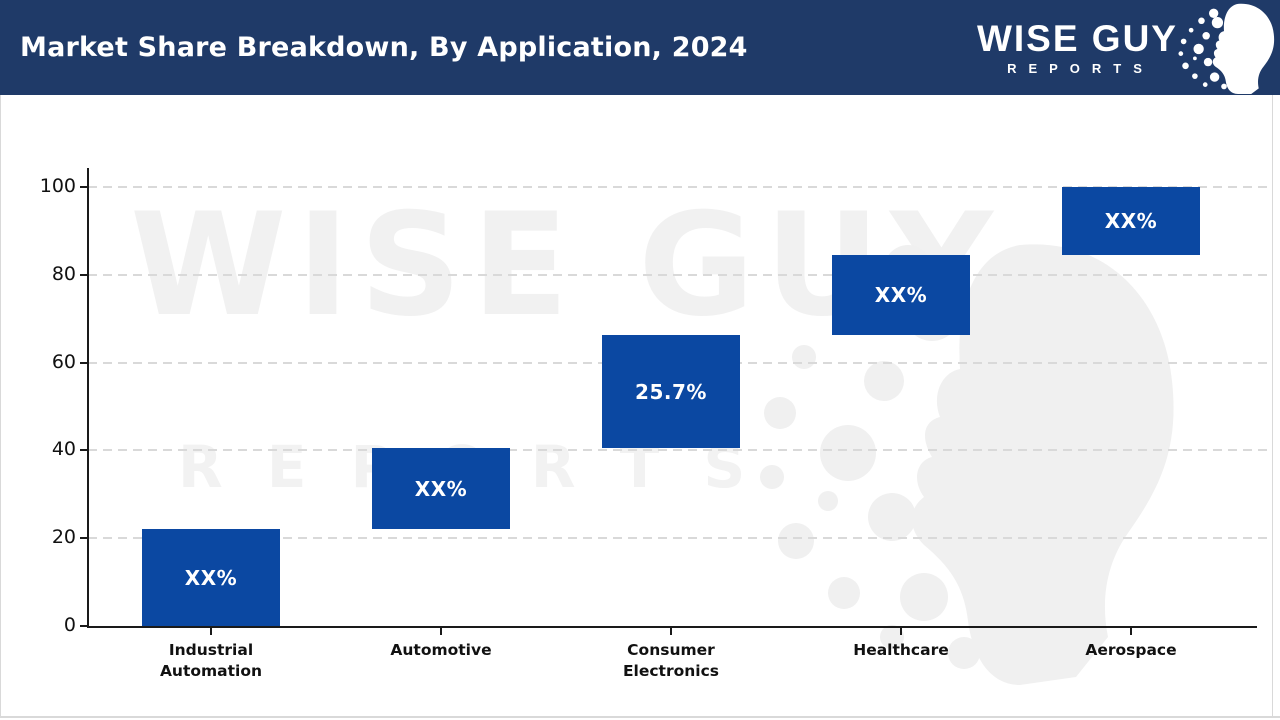  What do you see at coordinates (63, 361) in the screenshot?
I see `y-tick-label: 60` at bounding box center [63, 361].